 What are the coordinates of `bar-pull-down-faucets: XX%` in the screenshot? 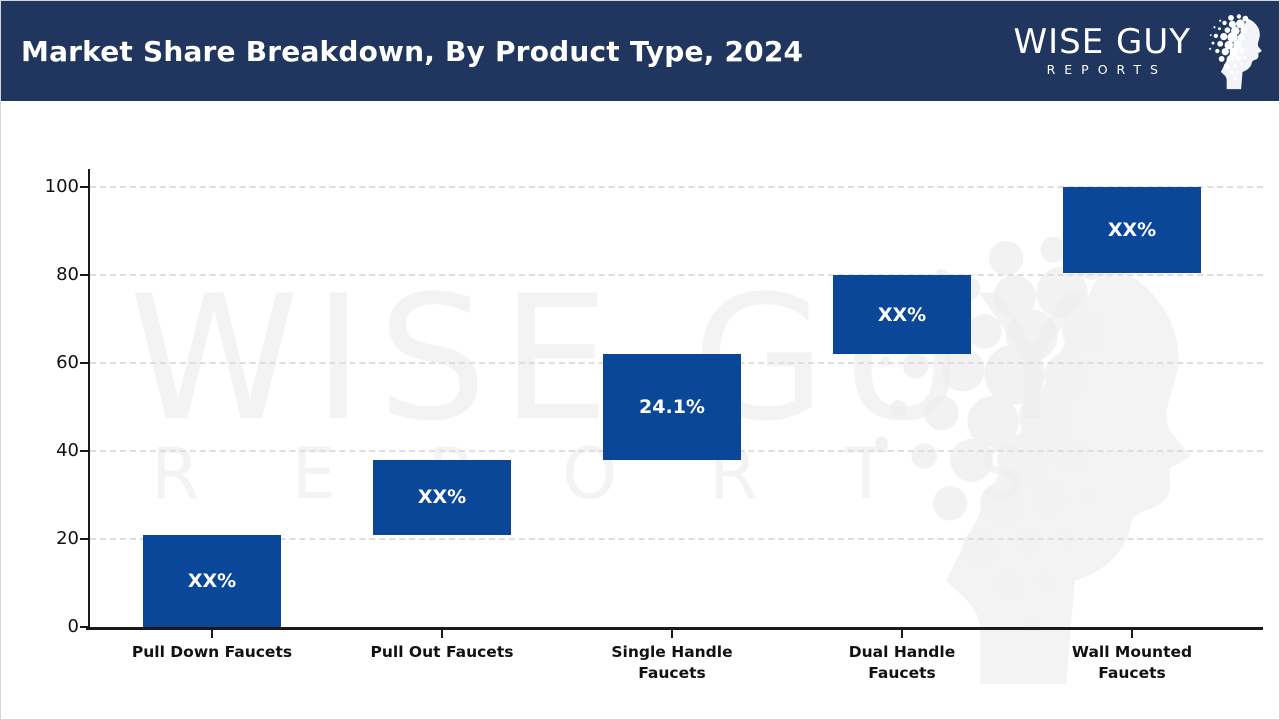 It's located at (212, 580).